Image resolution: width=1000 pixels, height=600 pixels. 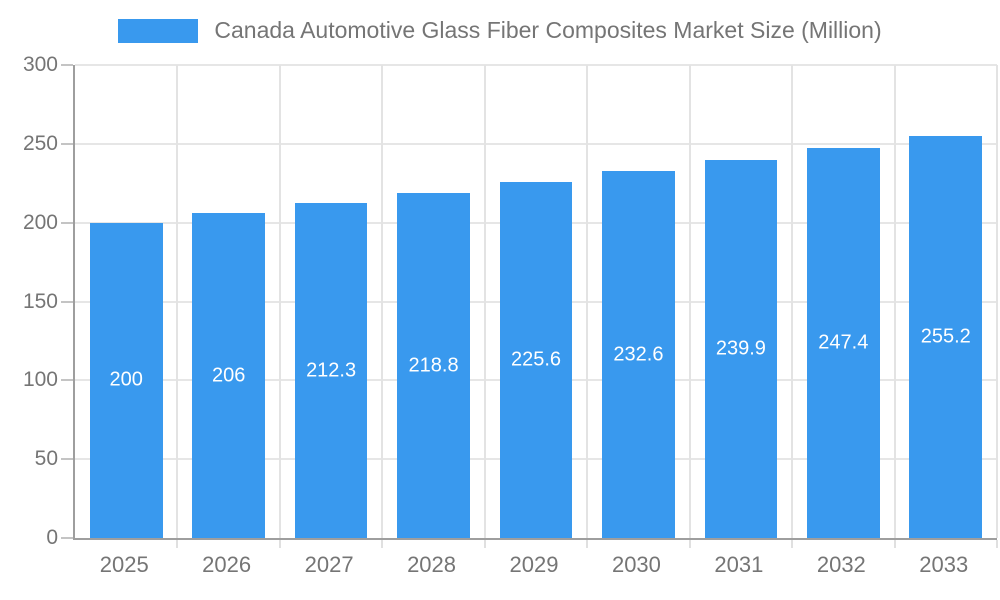 I want to click on bar-2032: 247.4, so click(x=843, y=342).